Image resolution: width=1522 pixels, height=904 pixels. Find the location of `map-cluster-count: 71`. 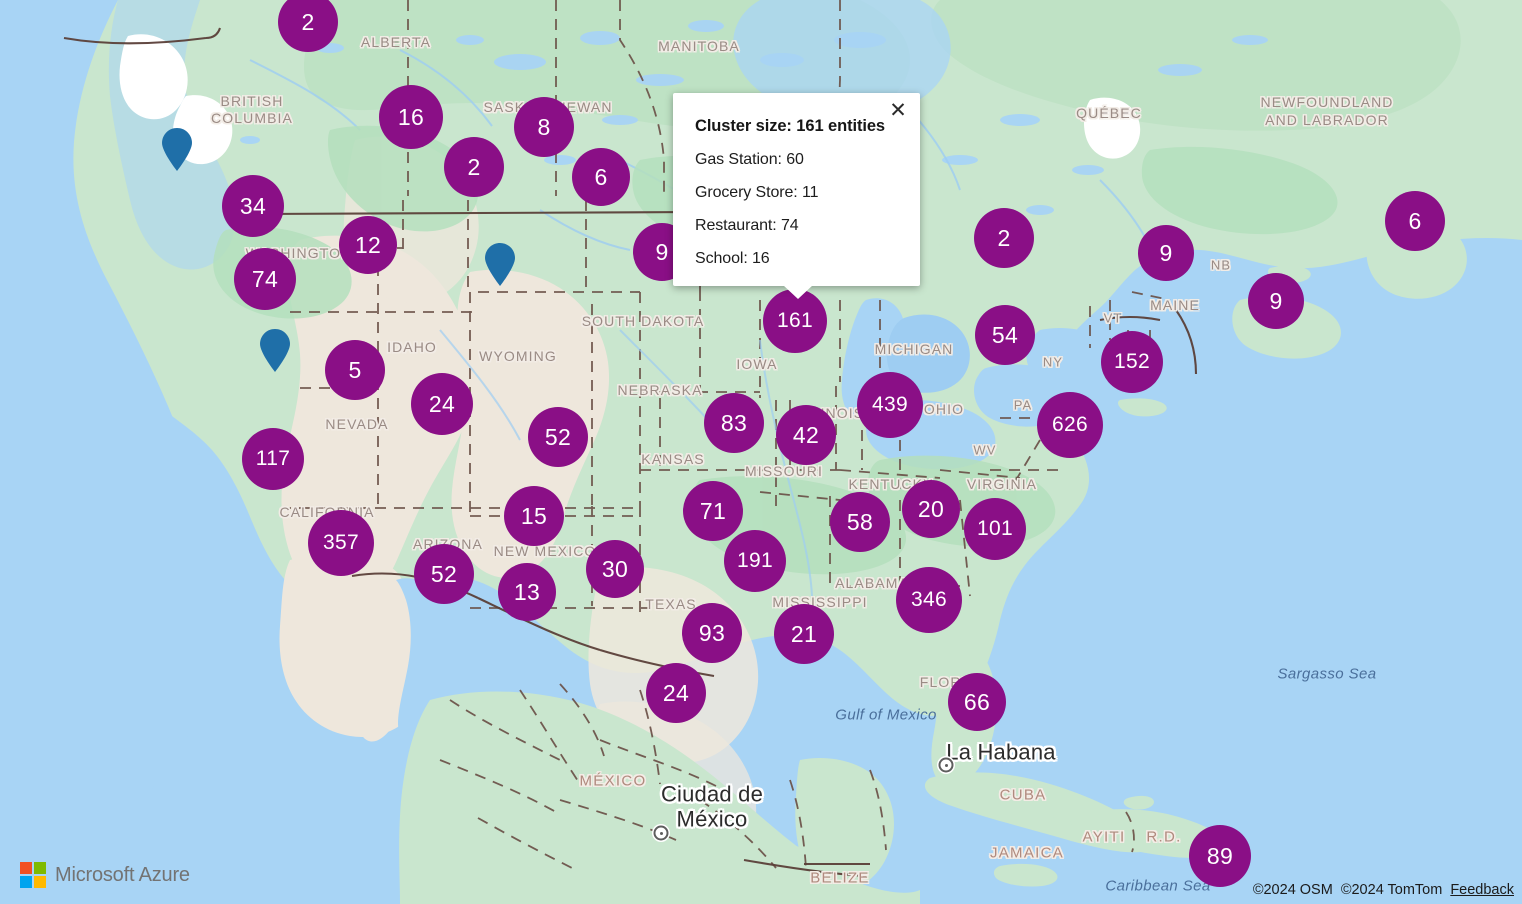

map-cluster-count: 71 is located at coordinates (713, 510).